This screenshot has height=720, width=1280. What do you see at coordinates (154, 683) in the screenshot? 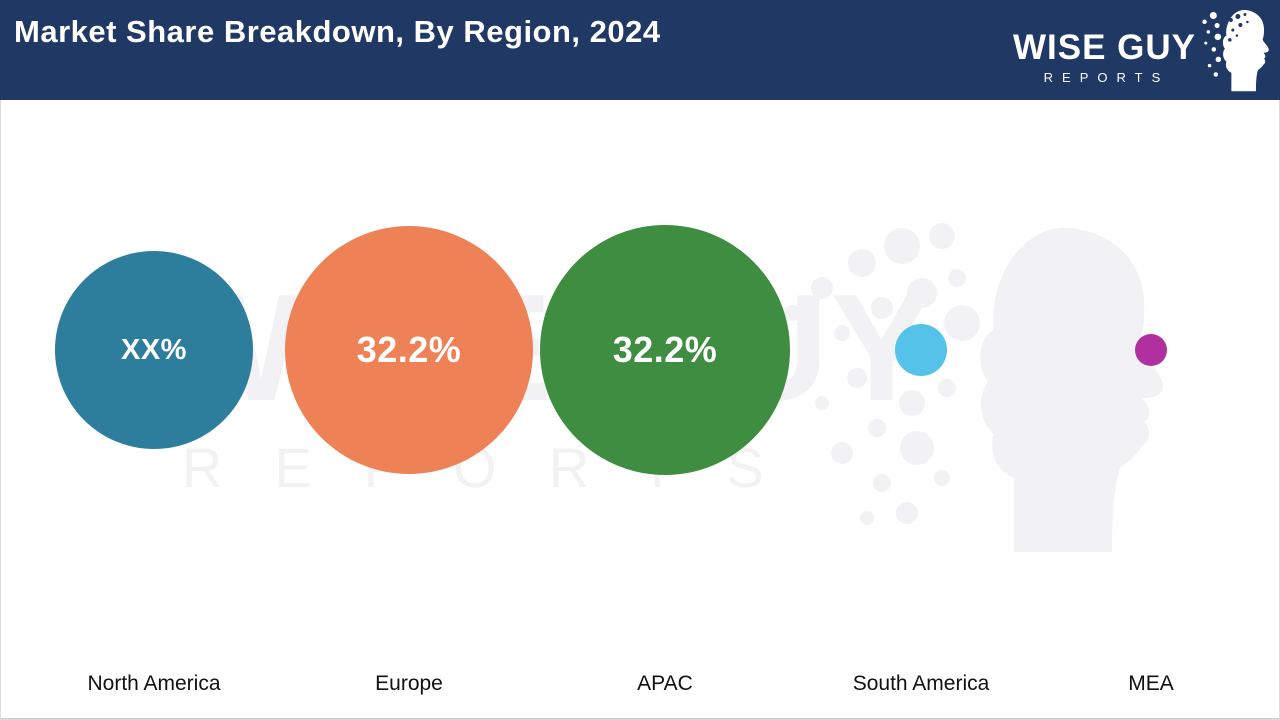
I see `category-label-north-america: North America` at bounding box center [154, 683].